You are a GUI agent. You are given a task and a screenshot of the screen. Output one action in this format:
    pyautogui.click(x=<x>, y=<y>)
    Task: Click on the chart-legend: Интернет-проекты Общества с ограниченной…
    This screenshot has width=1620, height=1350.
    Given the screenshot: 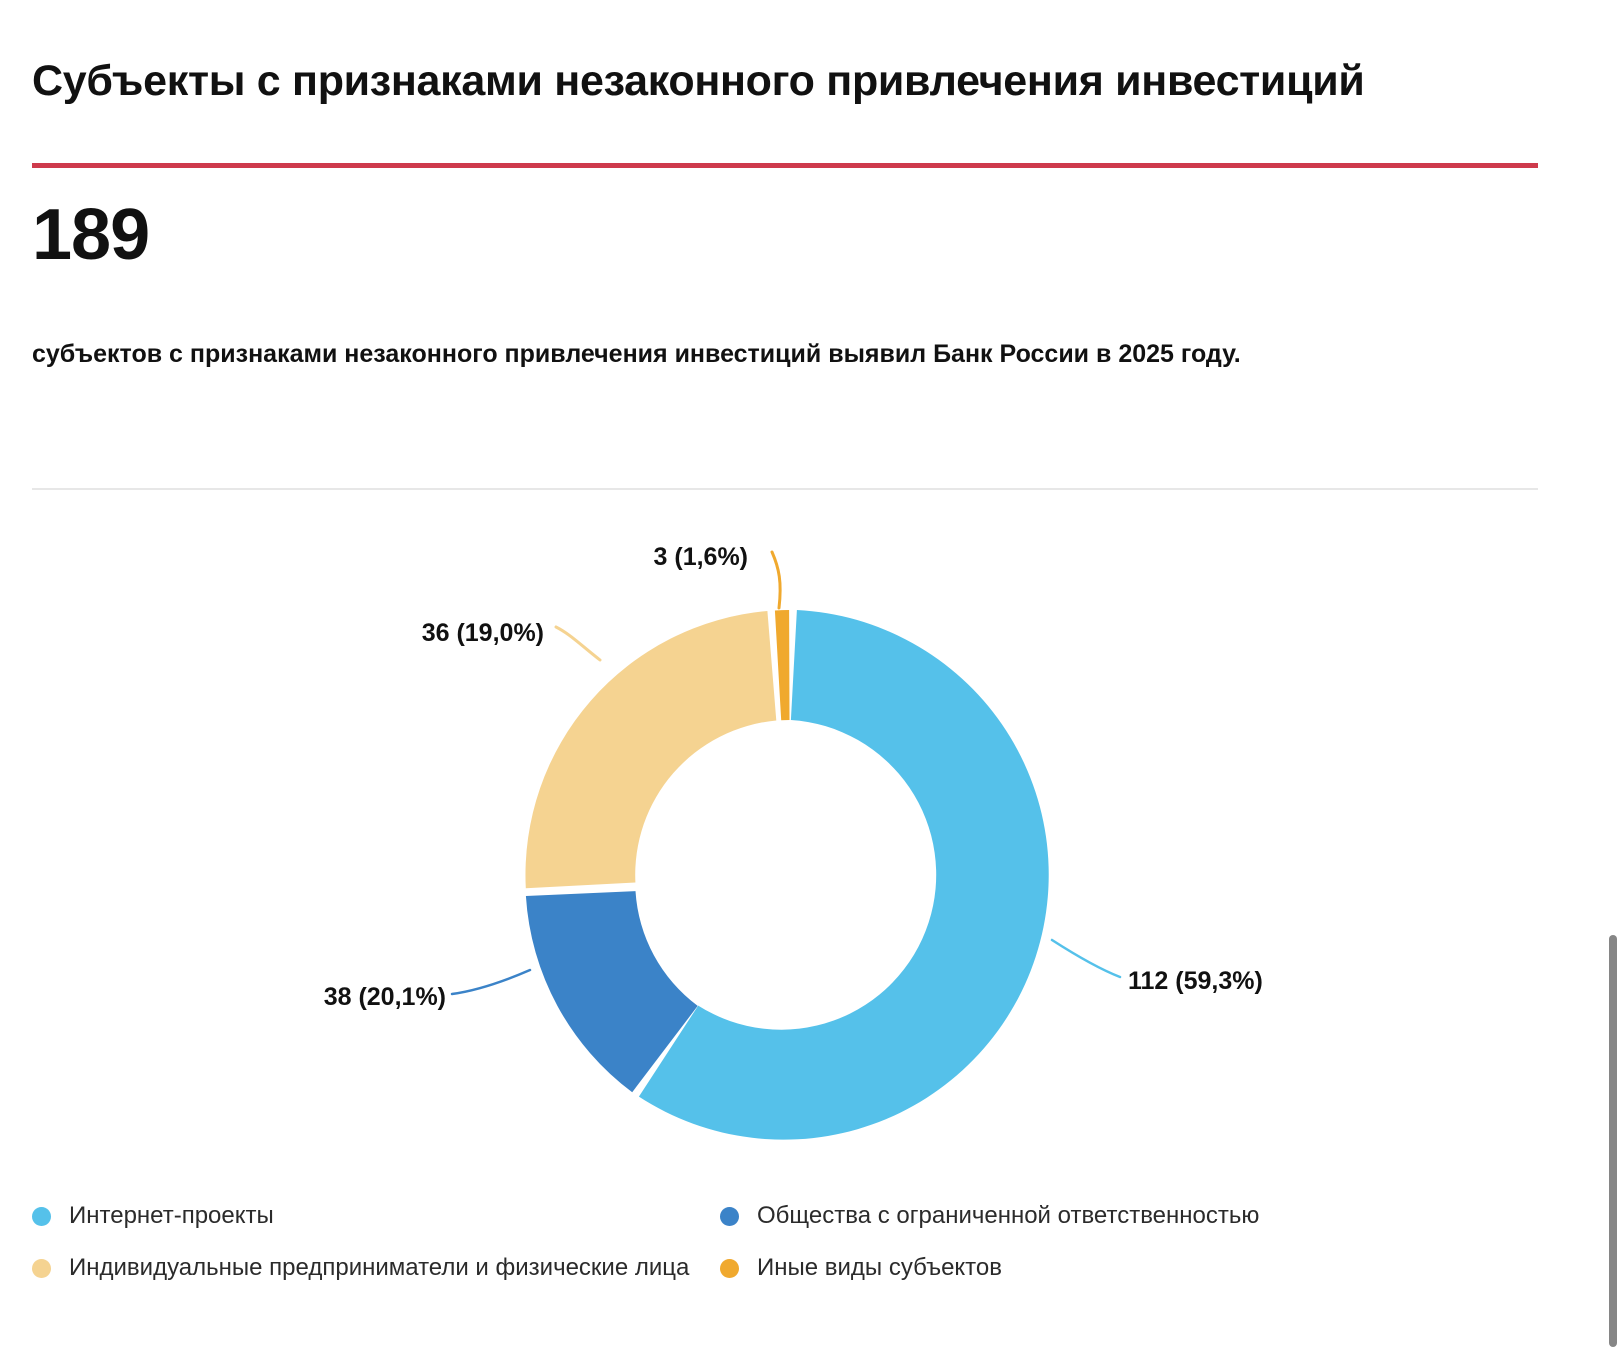 What is the action you would take?
    pyautogui.click(x=782, y=1242)
    